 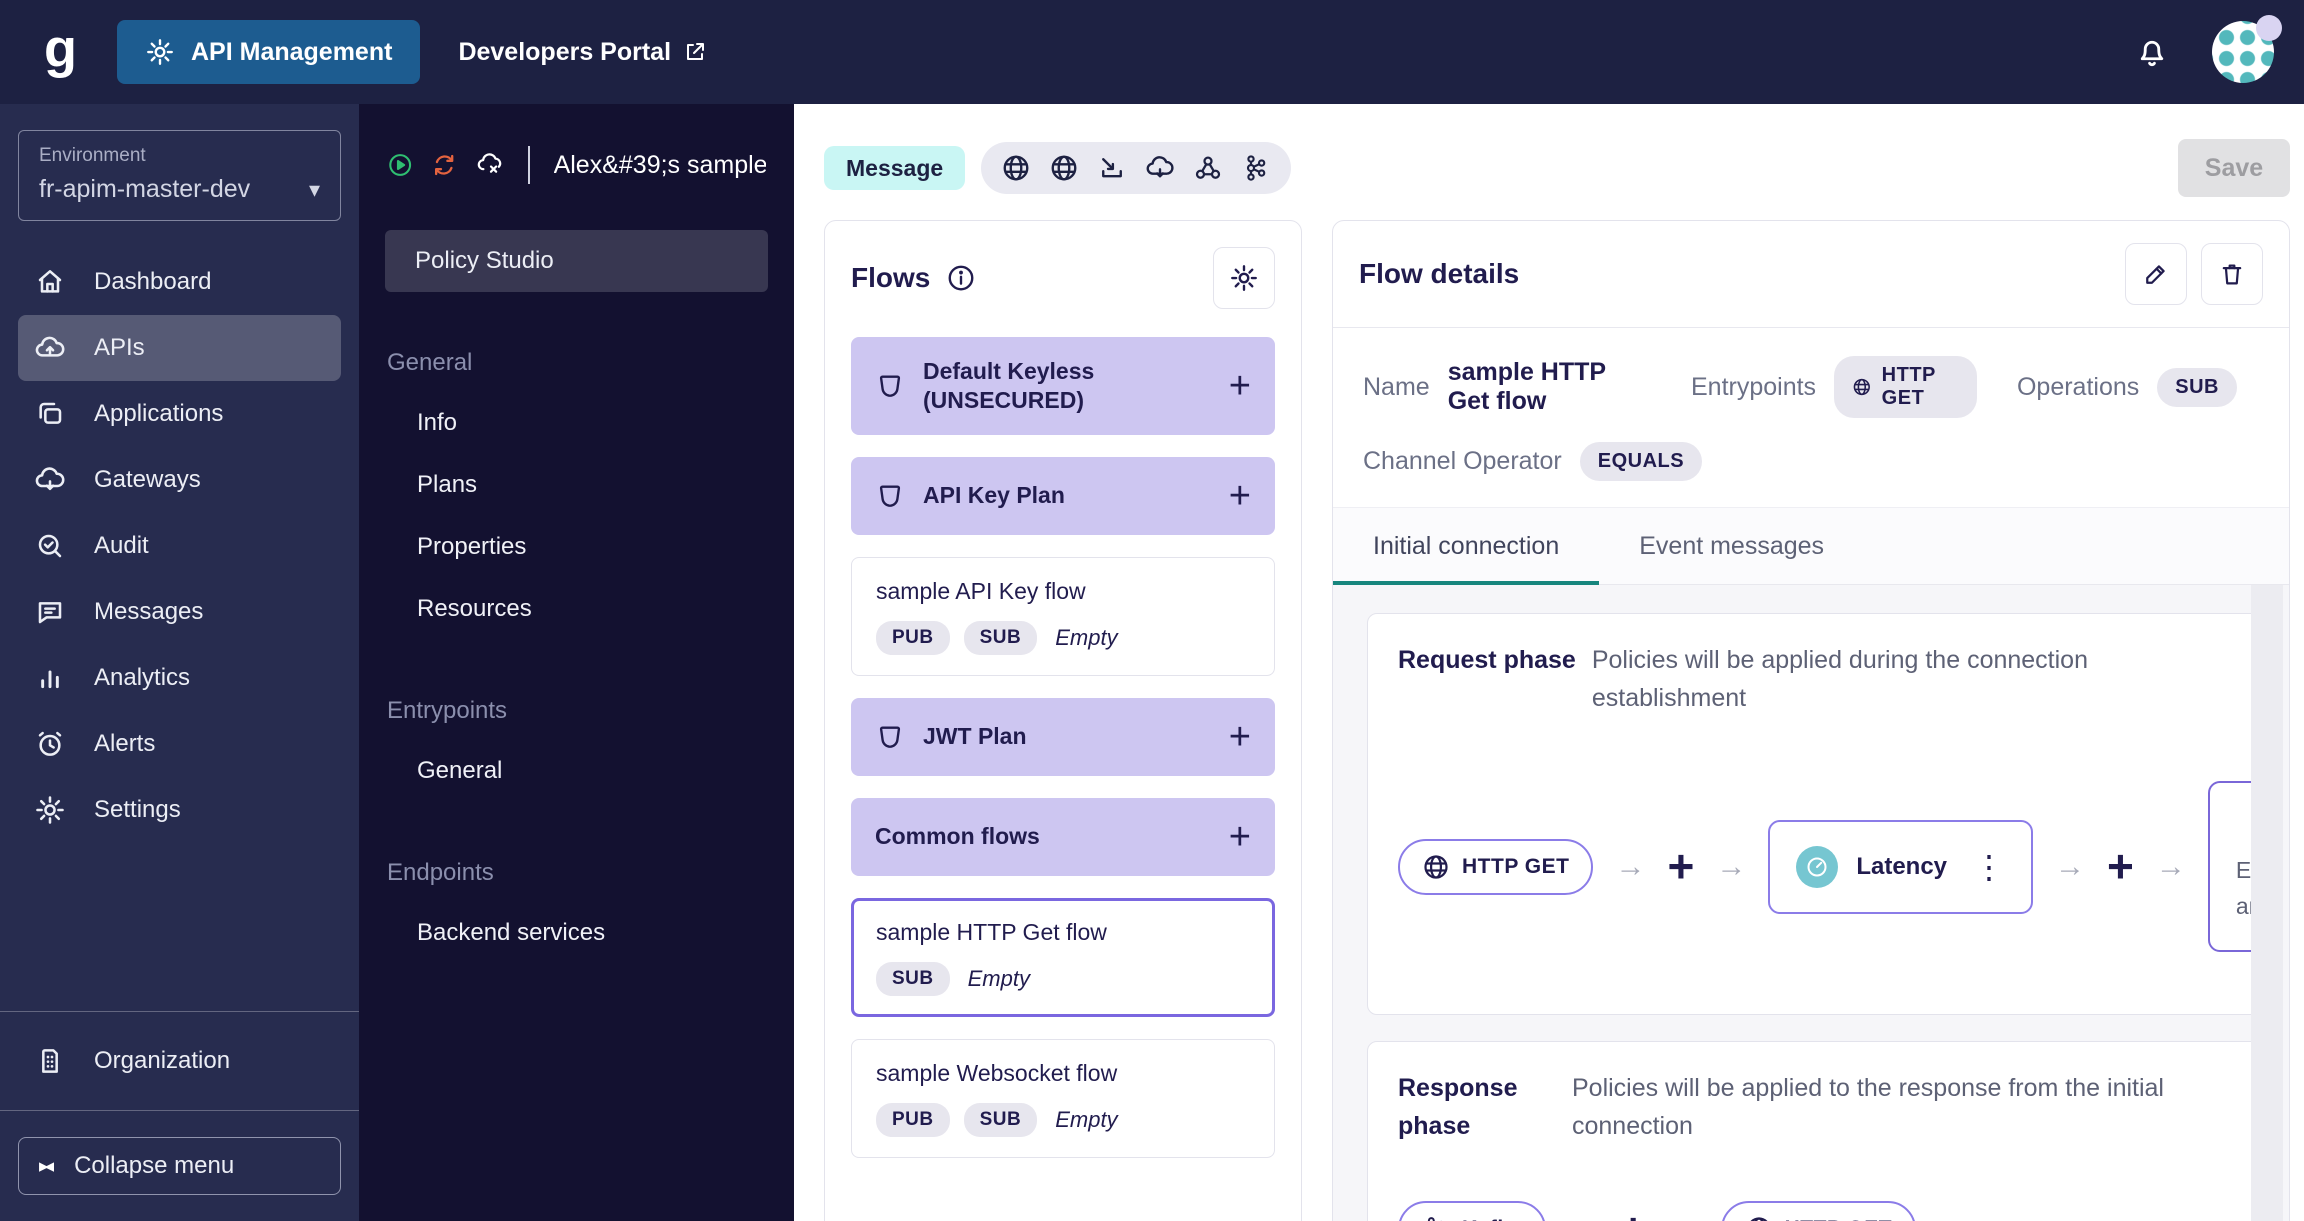 I want to click on audit-search-icon, so click(x=50, y=546).